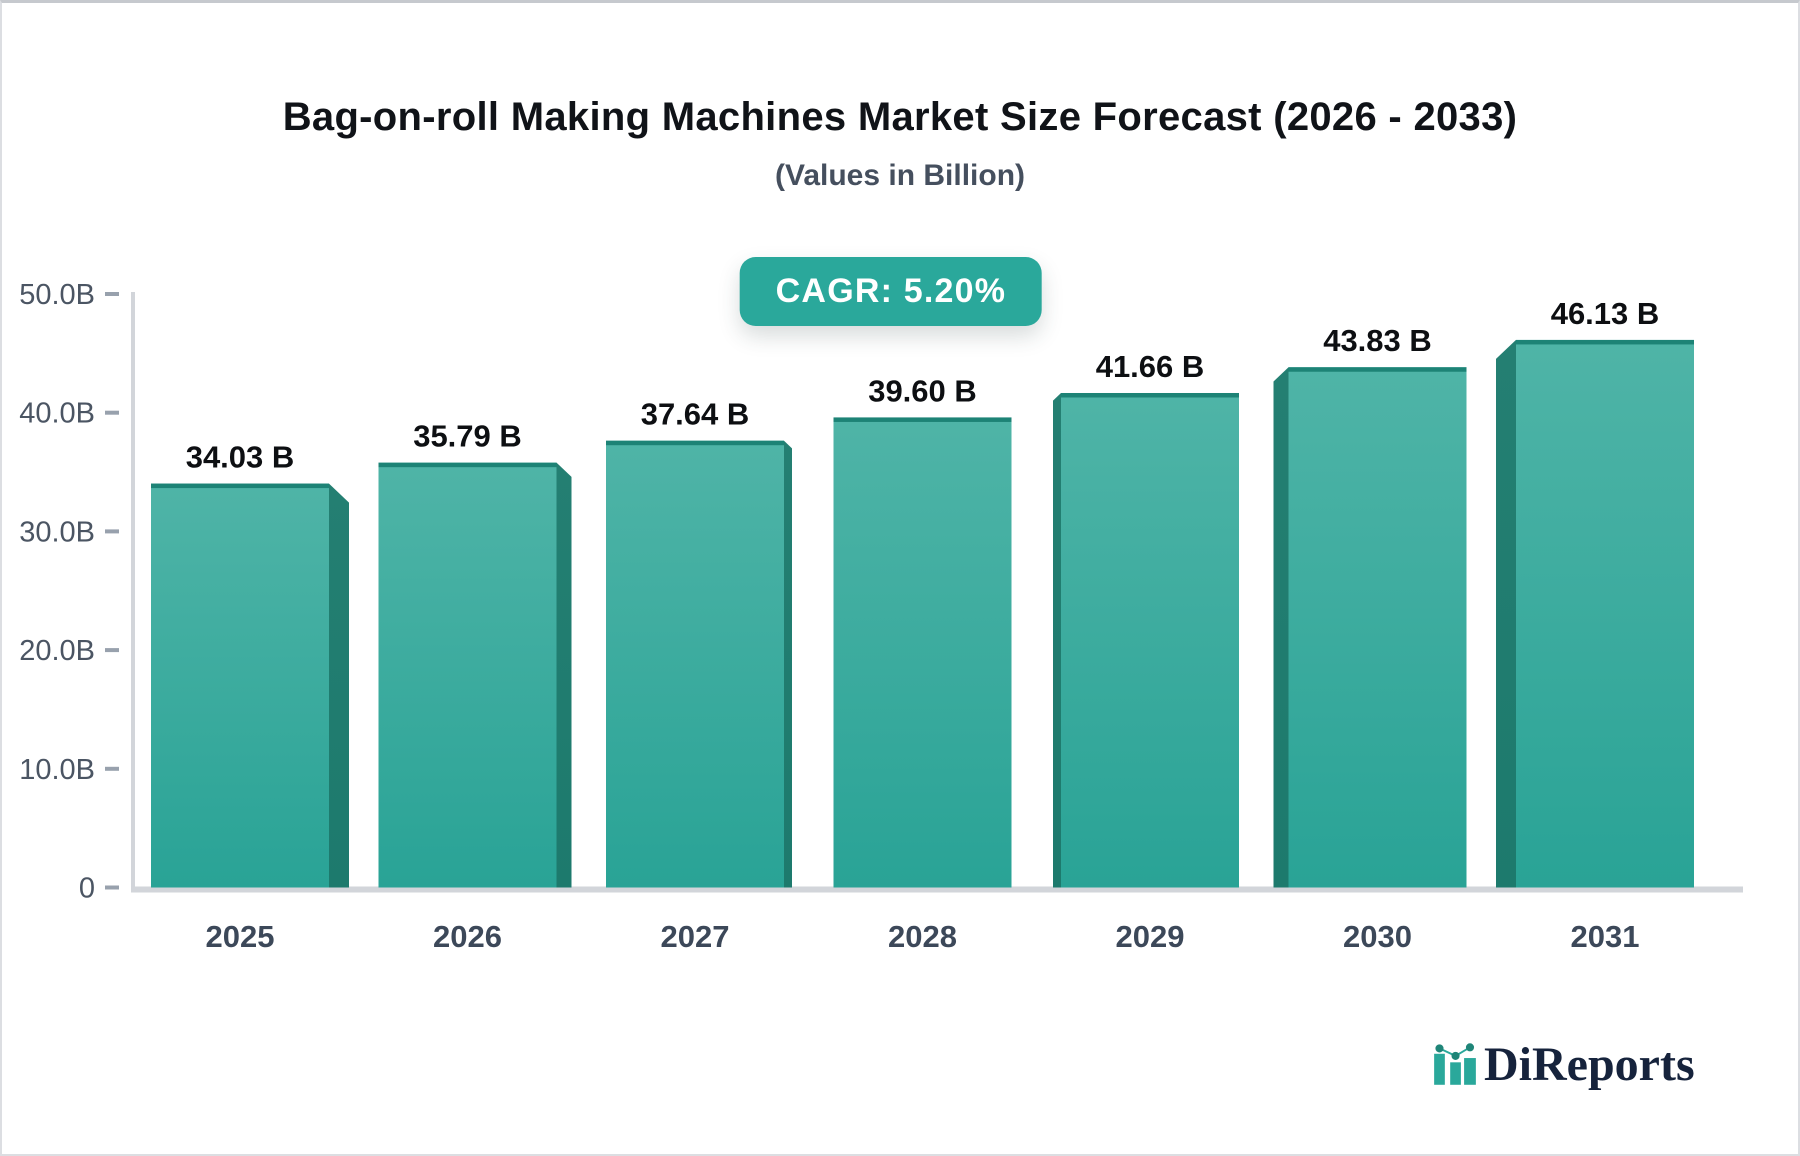 The image size is (1800, 1156). What do you see at coordinates (1589, 1064) in the screenshot?
I see `brand-logo-text: DiReports` at bounding box center [1589, 1064].